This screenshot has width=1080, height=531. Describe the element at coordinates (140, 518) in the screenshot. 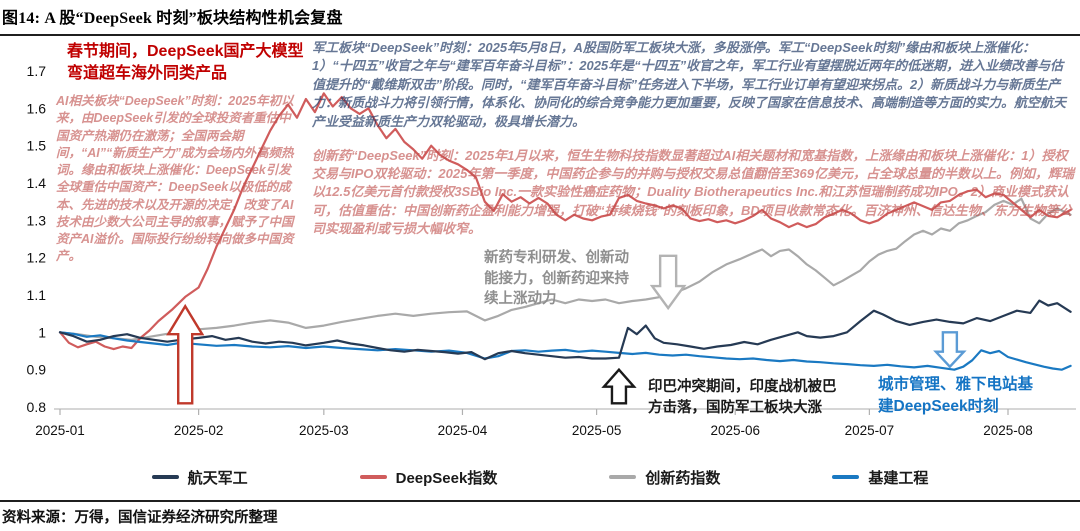

I see `source-note: 资料来源：万得，国信证券经济研究所整理` at that location.